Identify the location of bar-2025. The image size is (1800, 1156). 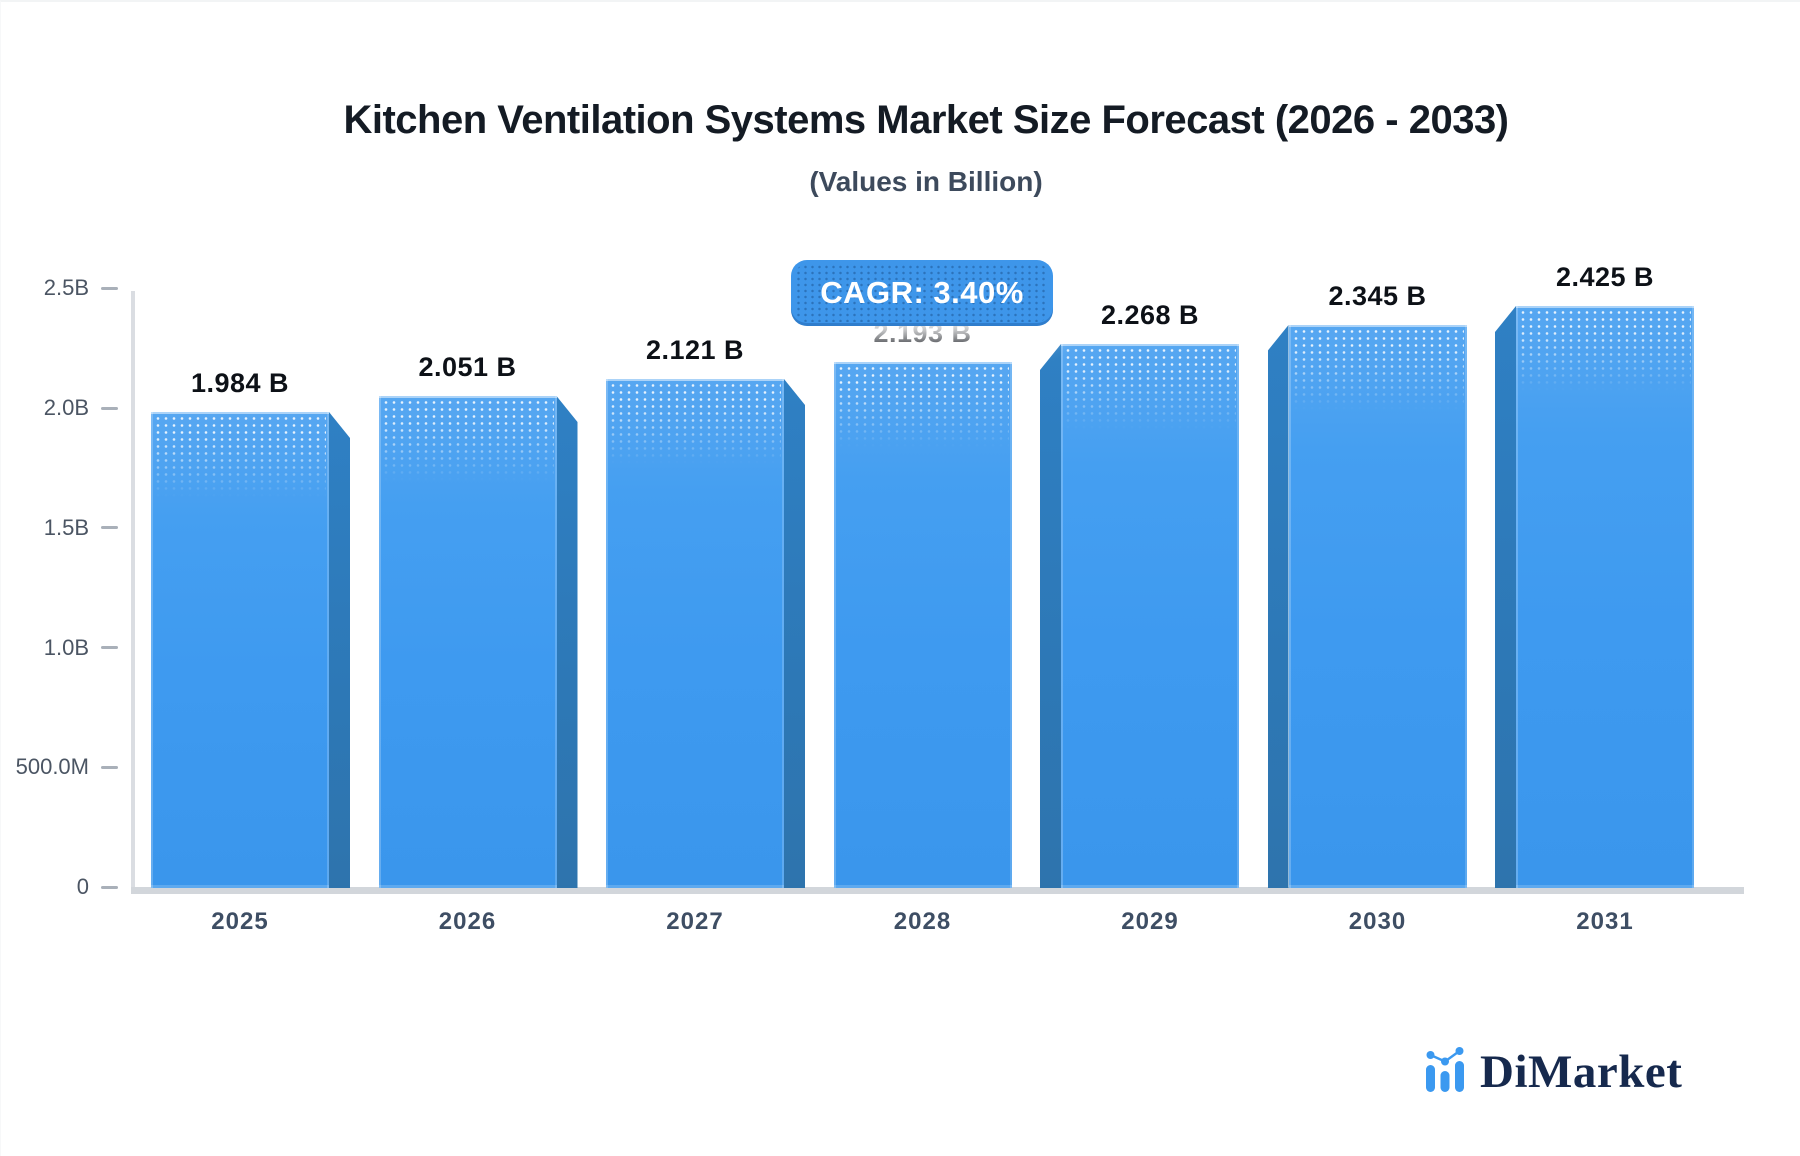
(250, 650).